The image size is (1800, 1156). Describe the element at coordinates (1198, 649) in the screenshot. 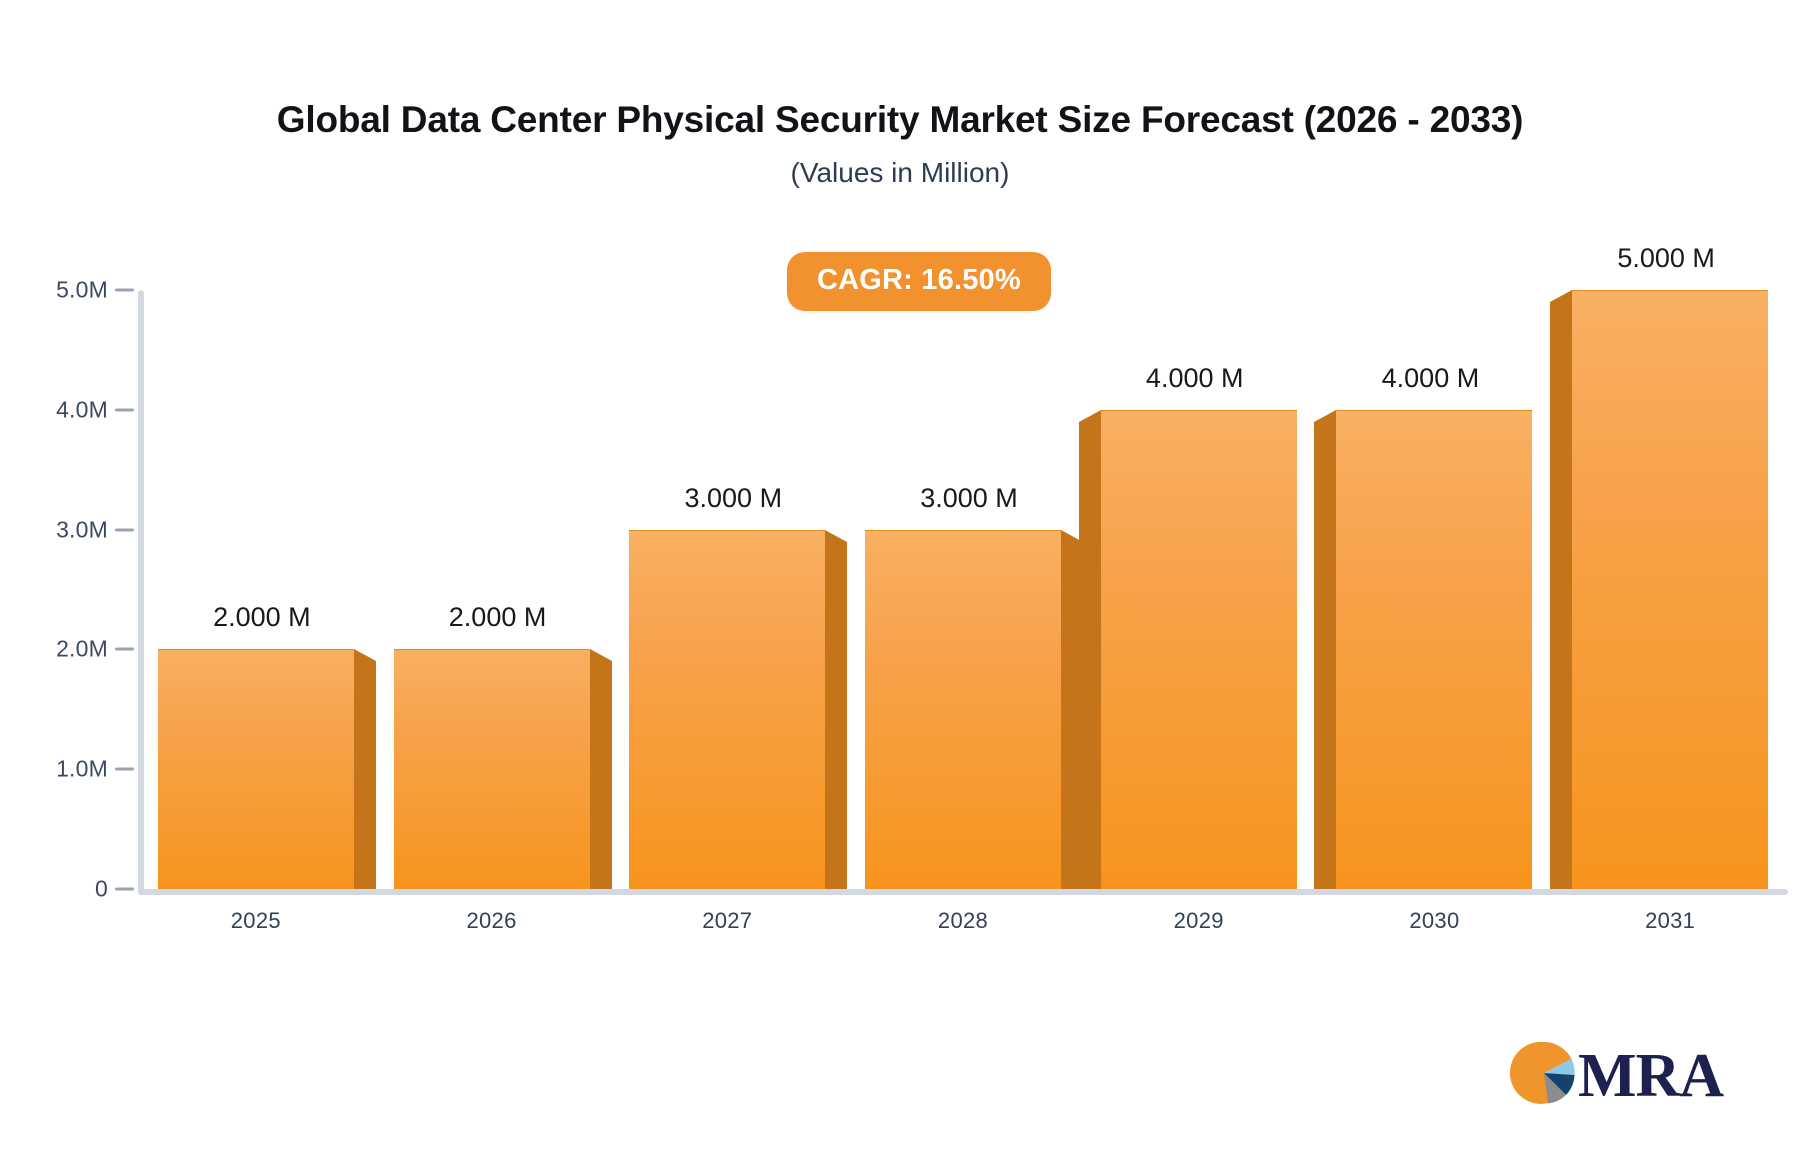

I see `bar-2029` at that location.